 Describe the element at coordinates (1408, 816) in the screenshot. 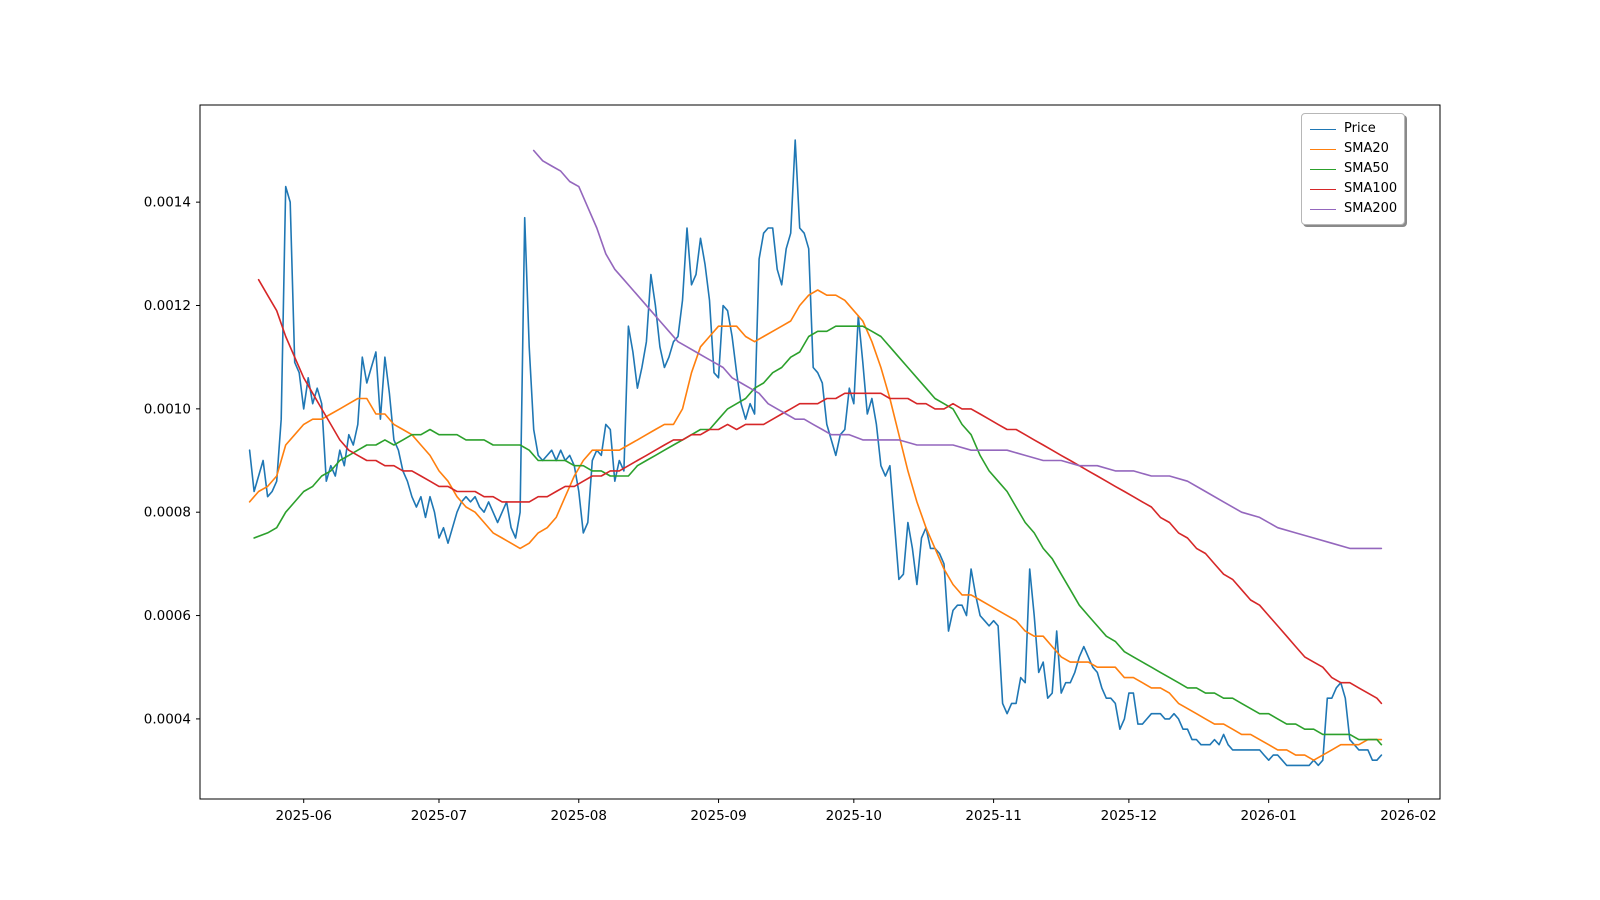

I see `x-tick-label: 2026-02` at that location.